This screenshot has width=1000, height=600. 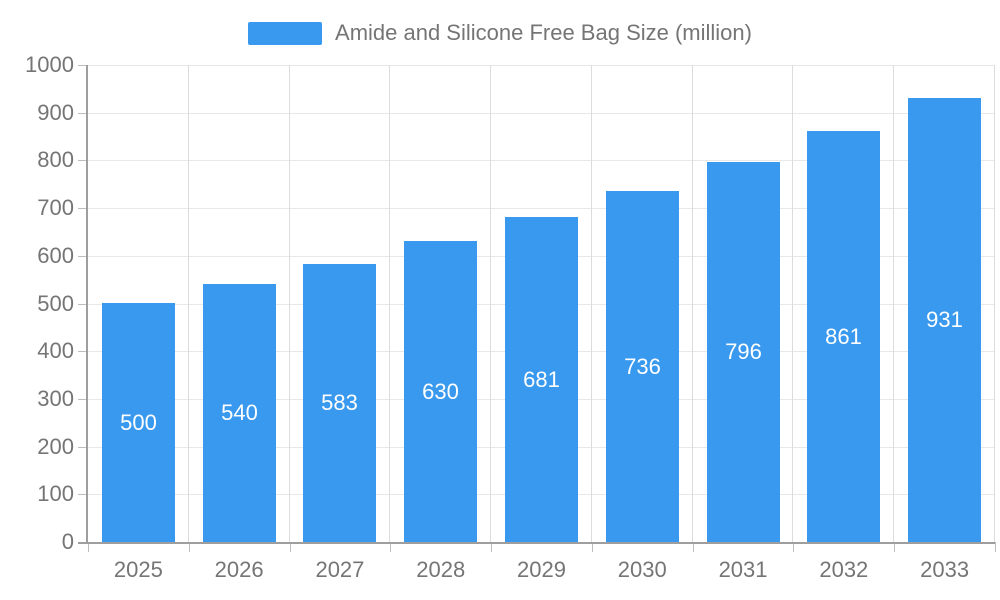 What do you see at coordinates (55, 350) in the screenshot?
I see `y-tick-label: 400` at bounding box center [55, 350].